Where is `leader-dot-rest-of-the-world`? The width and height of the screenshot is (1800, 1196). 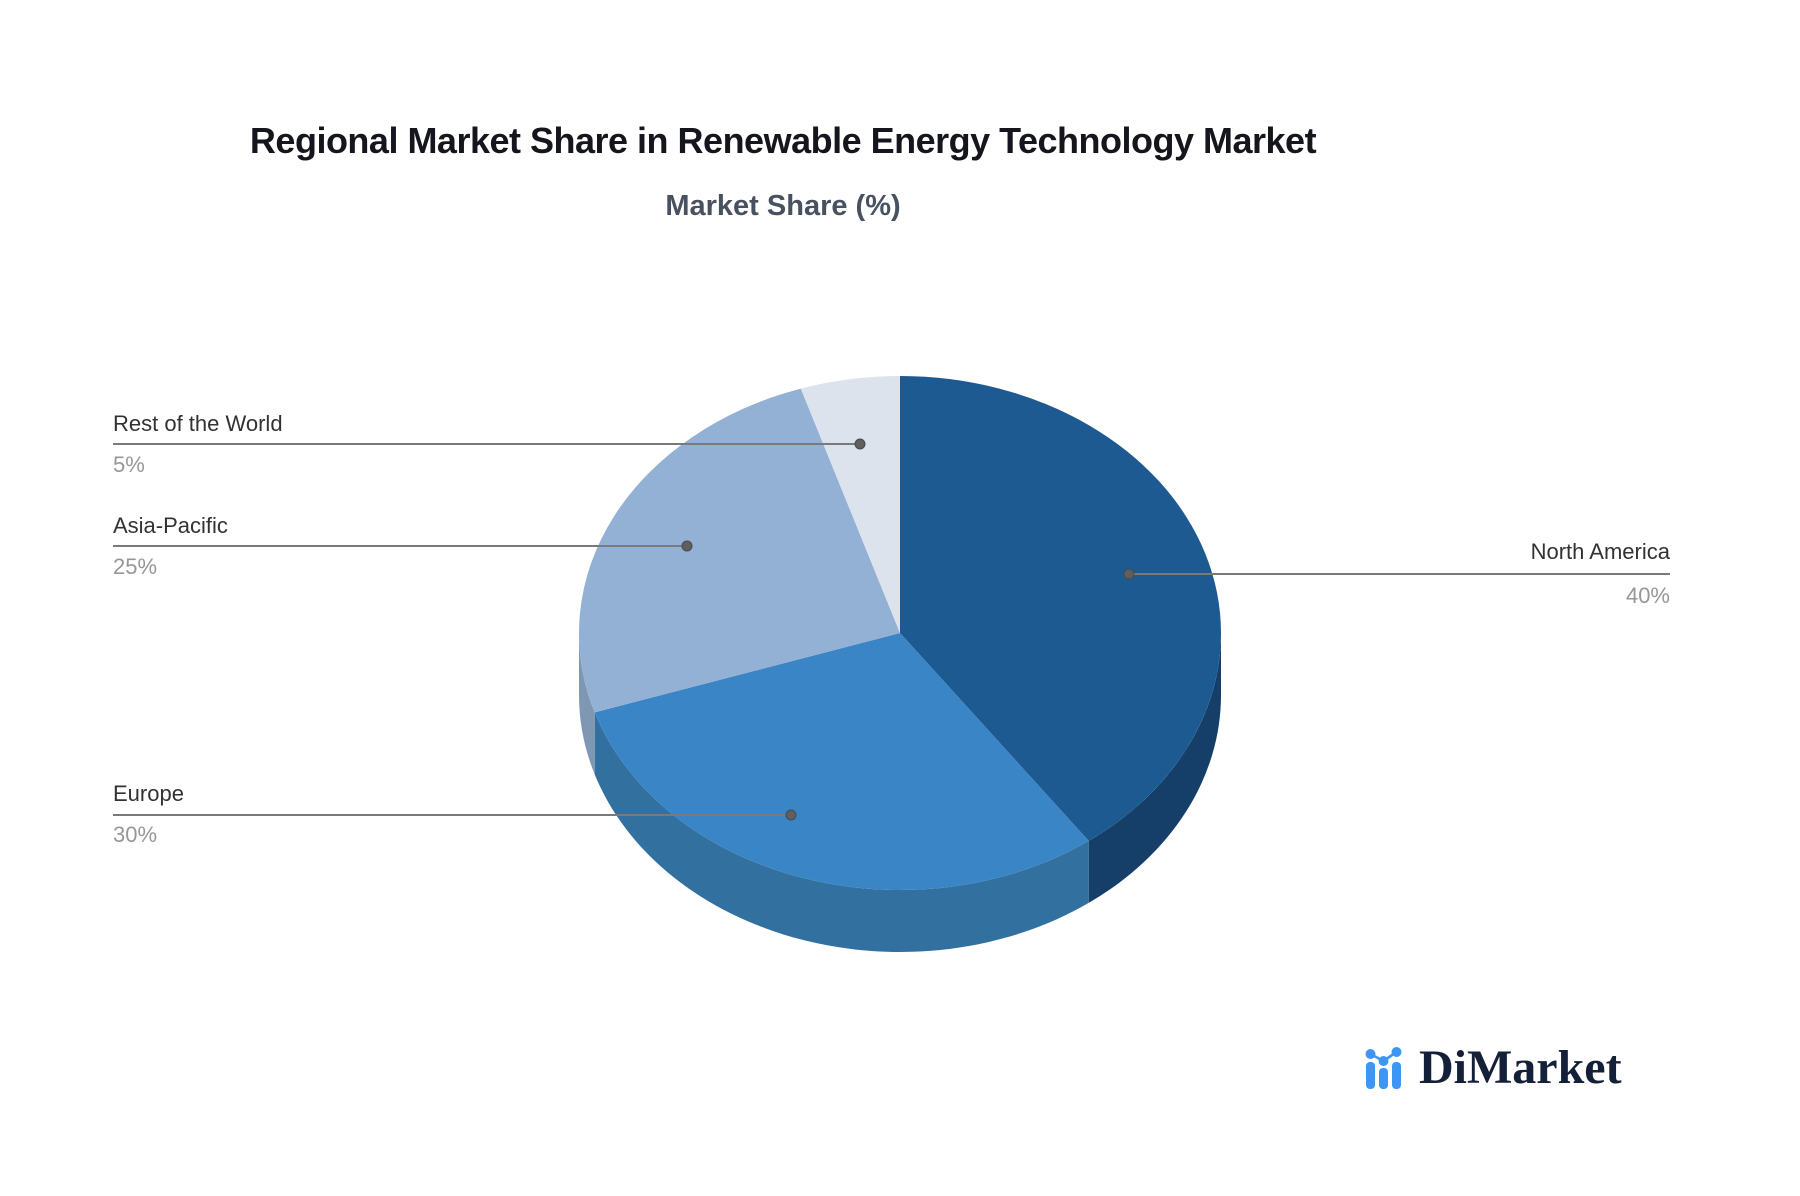
leader-dot-rest-of-the-world is located at coordinates (860, 444).